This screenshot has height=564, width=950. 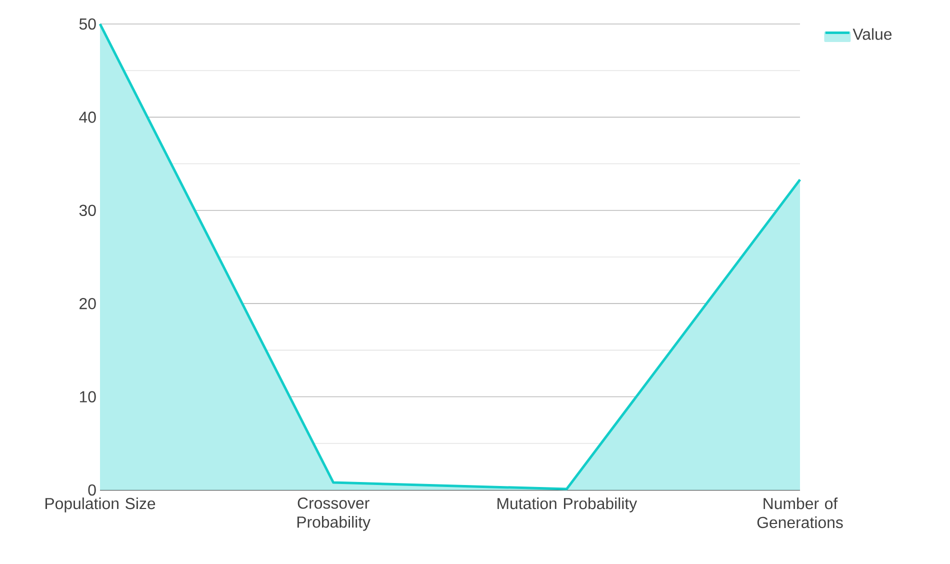 What do you see at coordinates (88, 396) in the screenshot?
I see `y-tick-label: 10` at bounding box center [88, 396].